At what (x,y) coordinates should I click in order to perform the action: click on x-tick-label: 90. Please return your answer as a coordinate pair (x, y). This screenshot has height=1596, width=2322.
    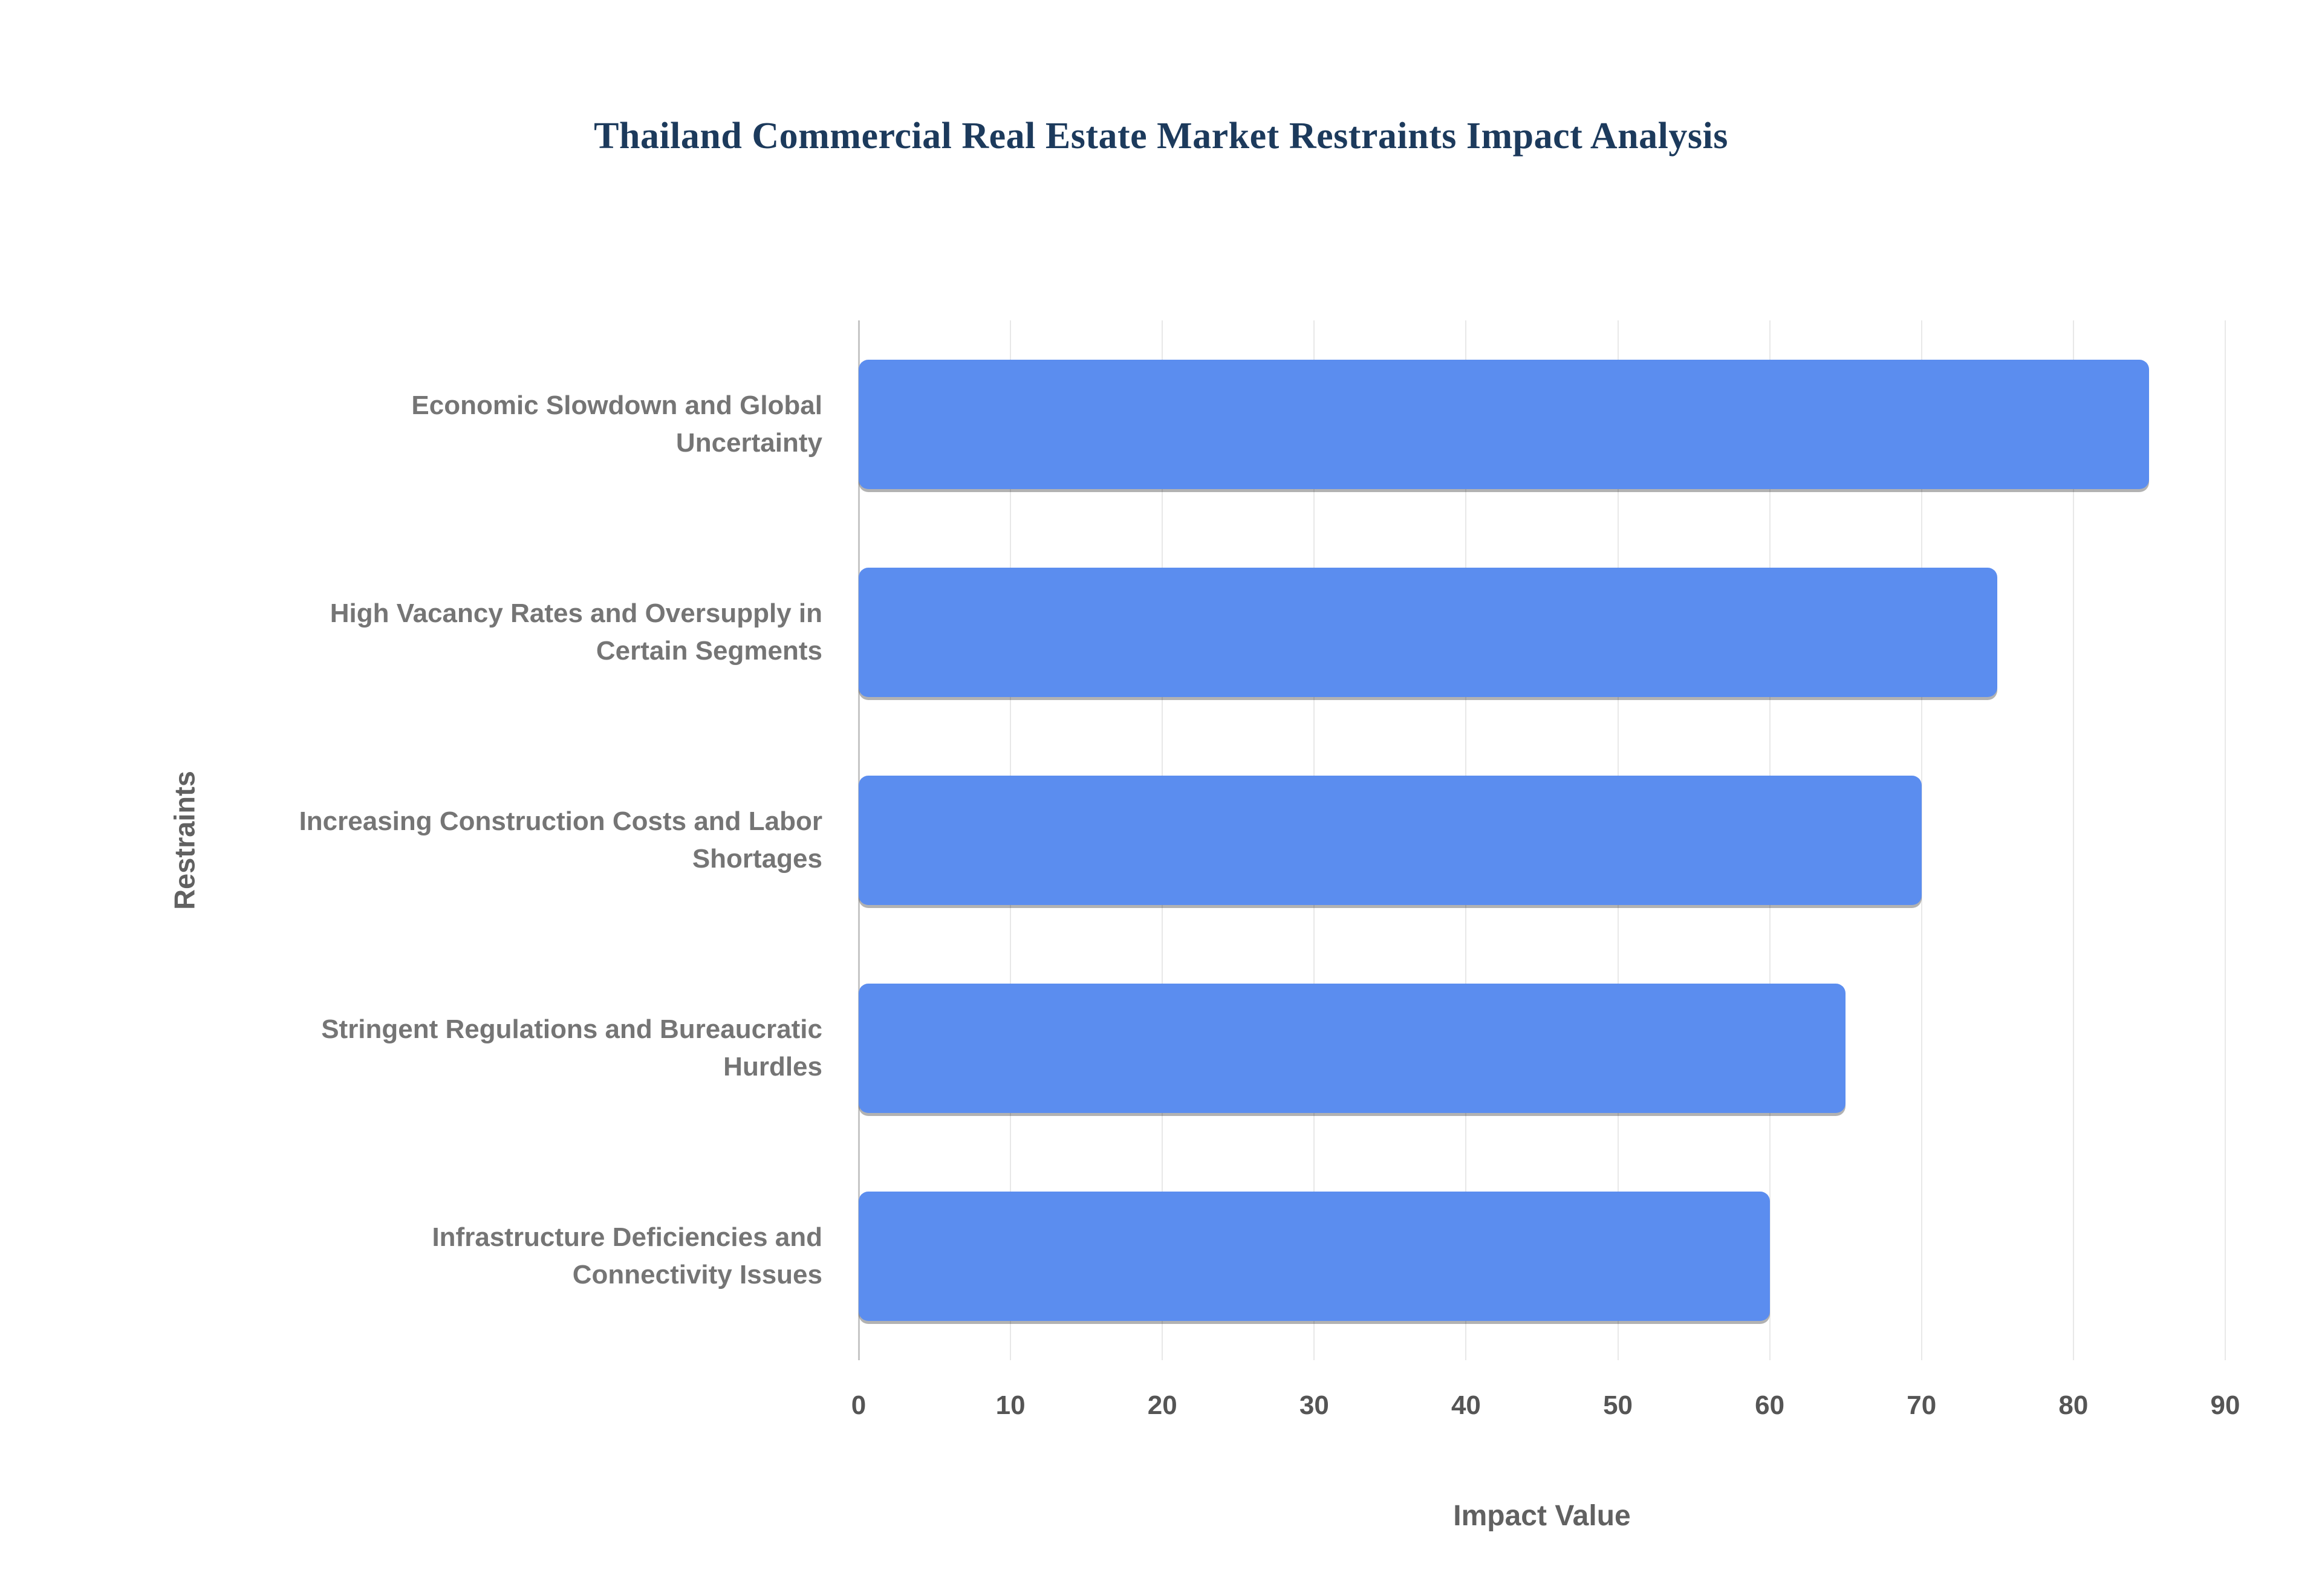
    Looking at the image, I should click on (2225, 1405).